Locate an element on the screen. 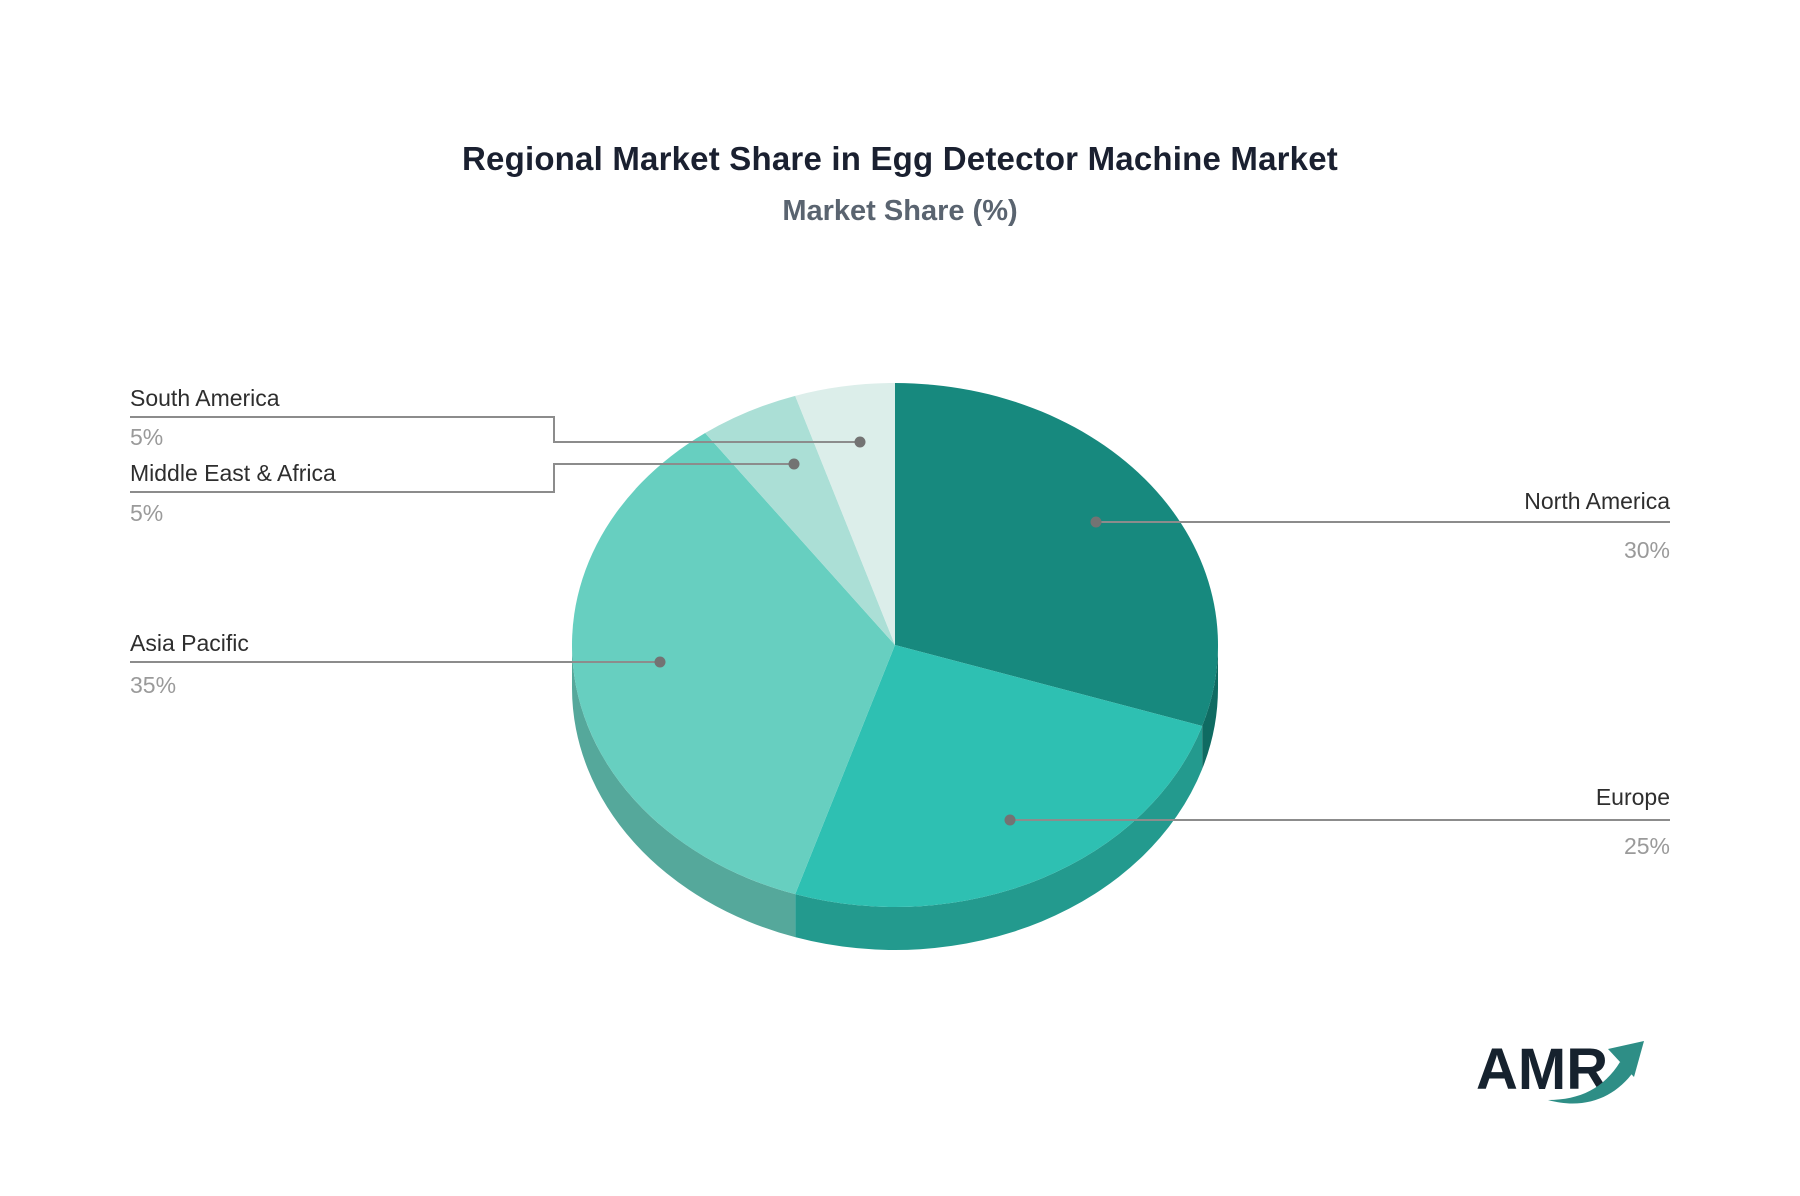 The width and height of the screenshot is (1800, 1196). pie-slice-south-america is located at coordinates (845, 514).